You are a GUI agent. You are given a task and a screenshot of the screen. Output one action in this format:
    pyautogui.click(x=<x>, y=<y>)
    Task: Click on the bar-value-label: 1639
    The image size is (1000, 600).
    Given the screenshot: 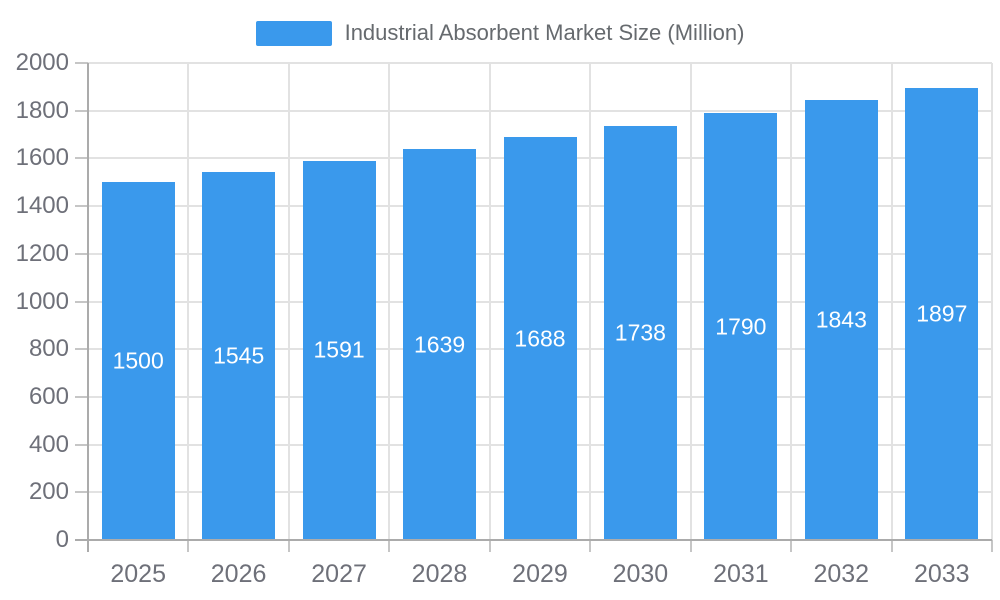 What is the action you would take?
    pyautogui.click(x=440, y=344)
    